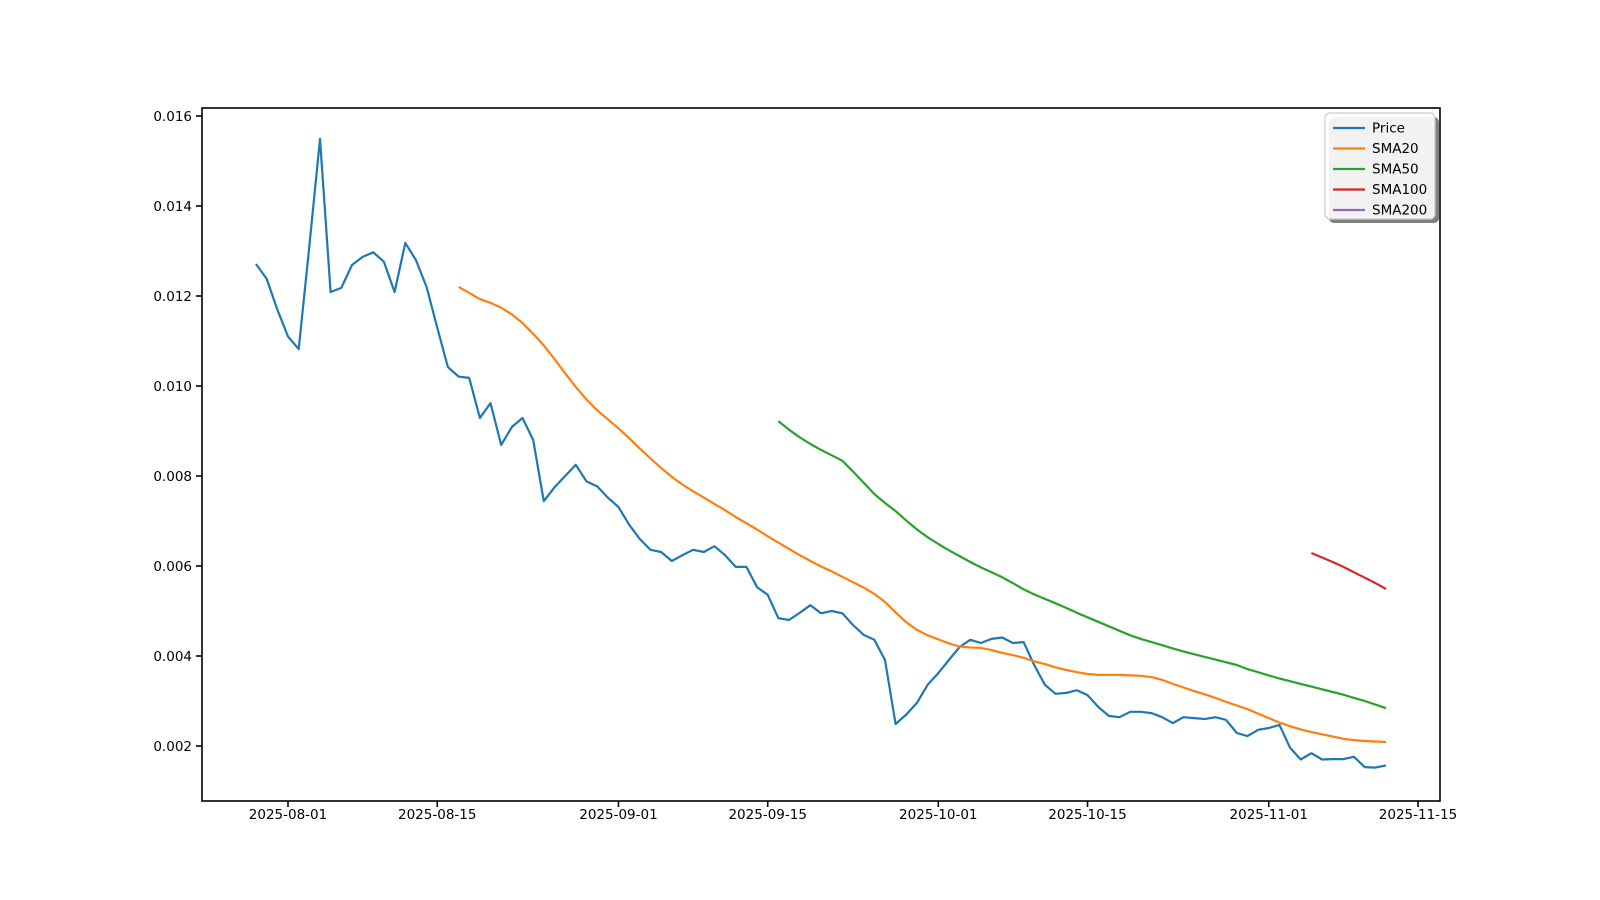 The width and height of the screenshot is (1600, 900). What do you see at coordinates (172, 207) in the screenshot?
I see `y-tick-label: 0.014` at bounding box center [172, 207].